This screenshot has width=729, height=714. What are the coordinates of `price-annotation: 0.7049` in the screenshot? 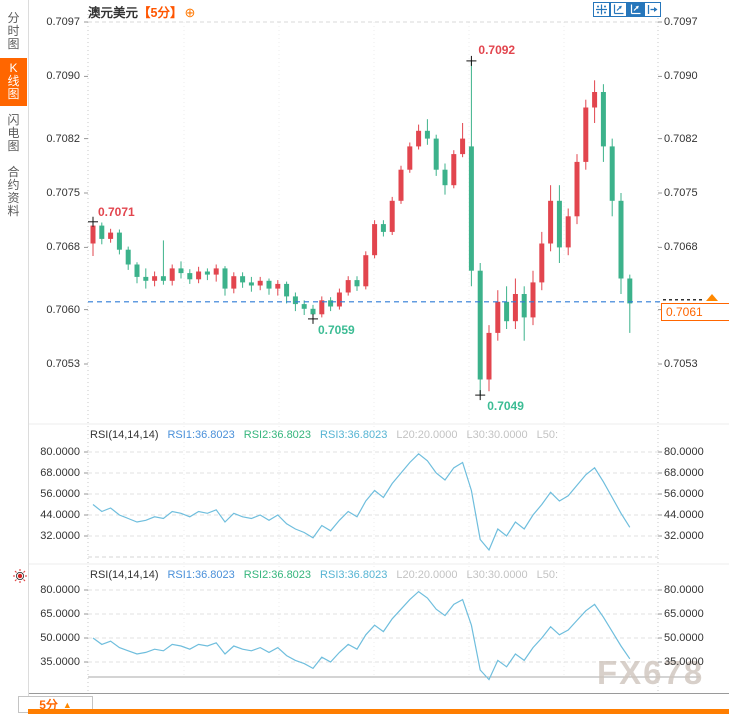 It's located at (505, 406).